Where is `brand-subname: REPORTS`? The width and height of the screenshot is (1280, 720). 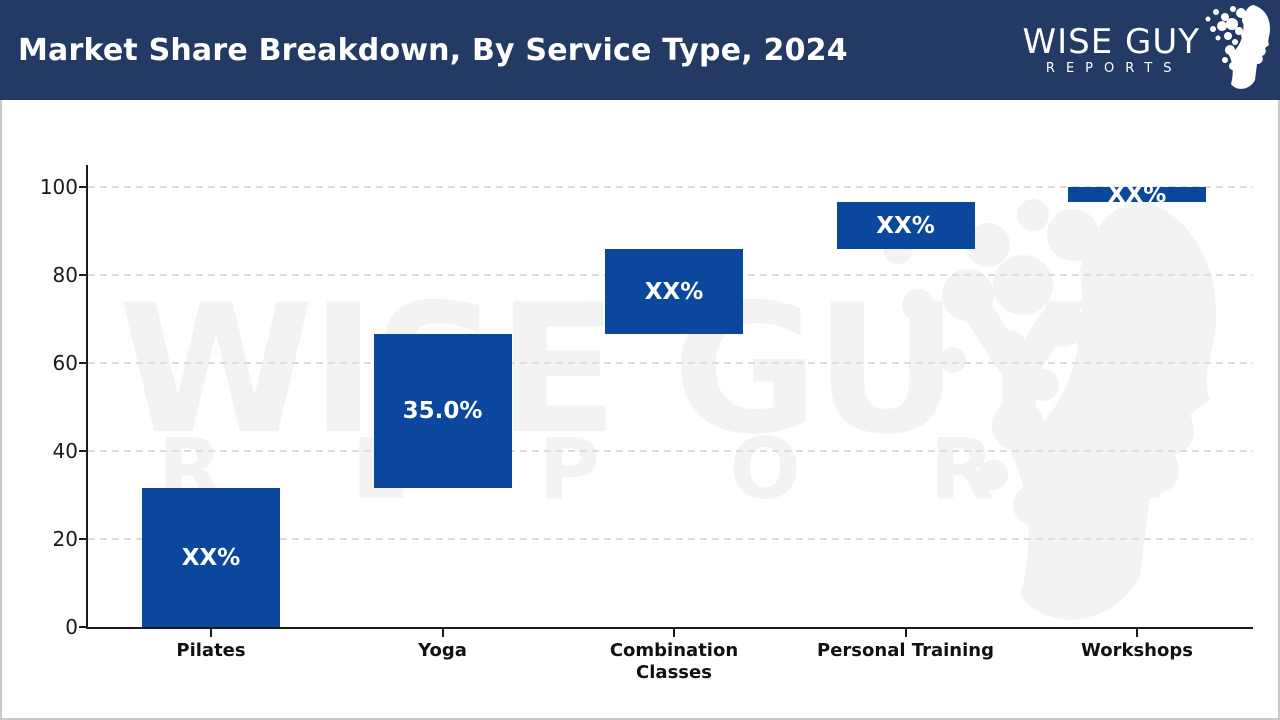 brand-subname: REPORTS is located at coordinates (1114, 68).